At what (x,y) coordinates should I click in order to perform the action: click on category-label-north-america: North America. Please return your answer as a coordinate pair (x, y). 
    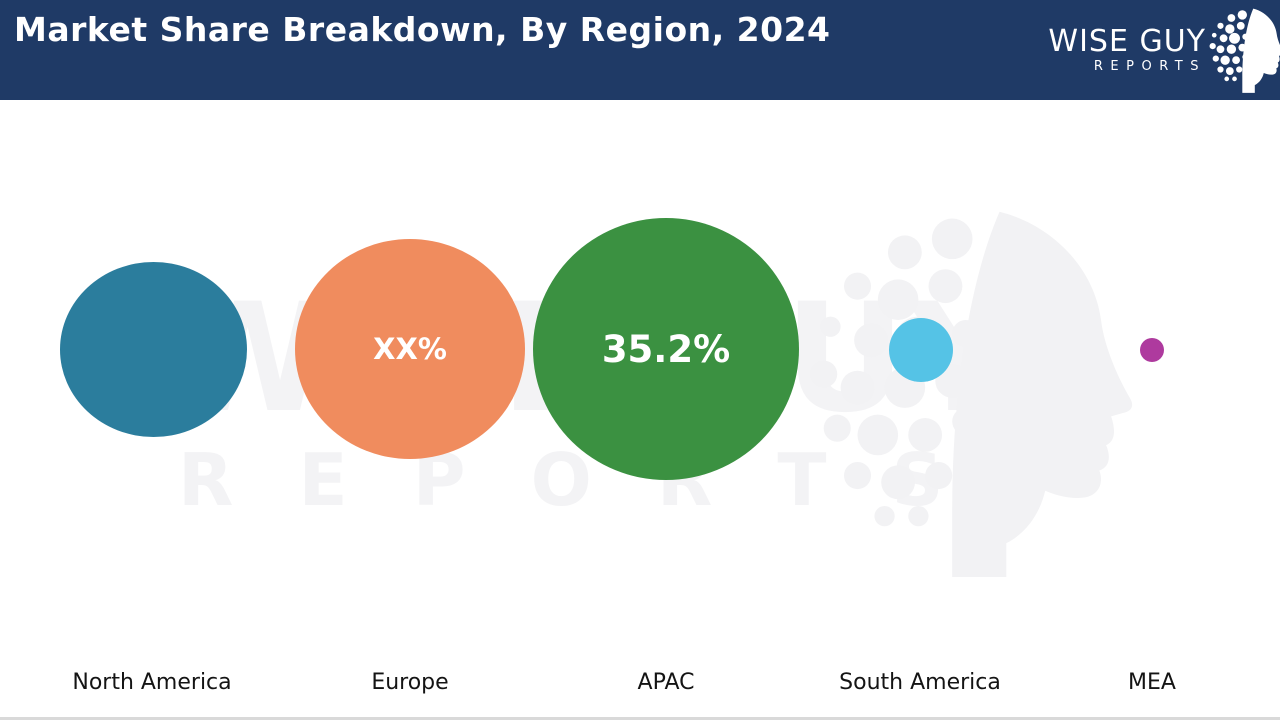
    Looking at the image, I should click on (152, 682).